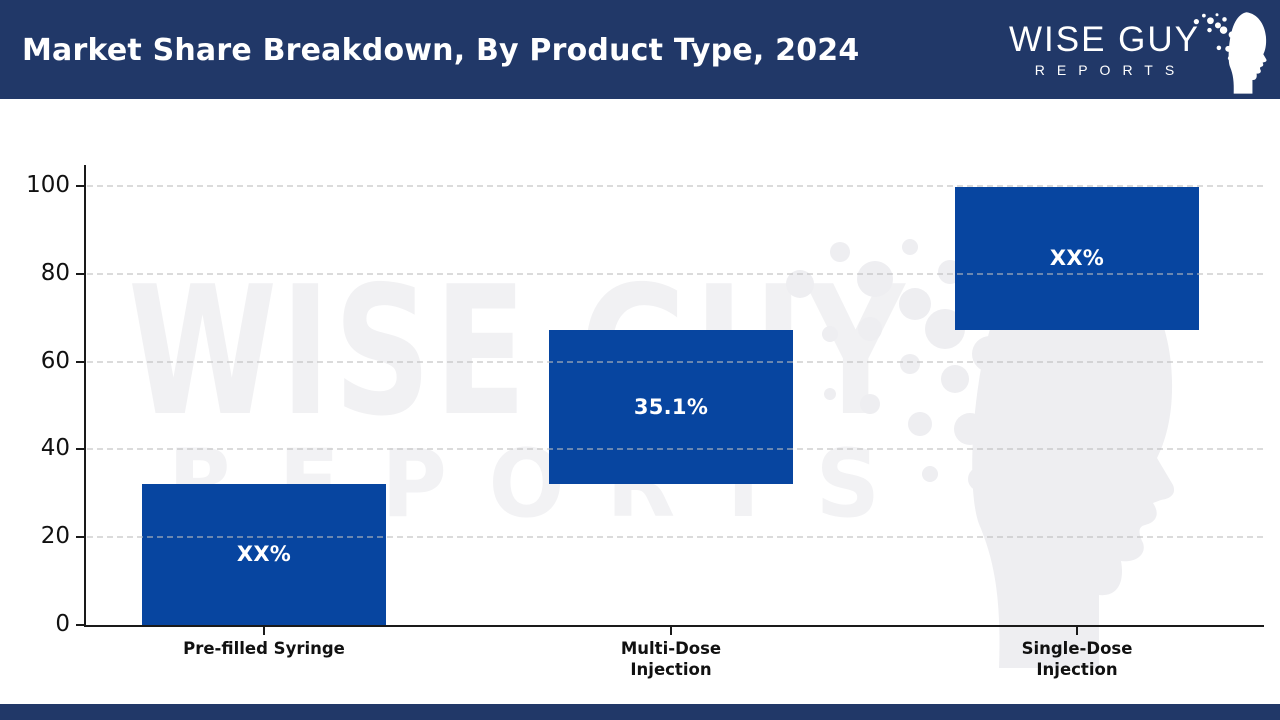 The height and width of the screenshot is (720, 1280). I want to click on y-tick-label: 60, so click(55, 360).